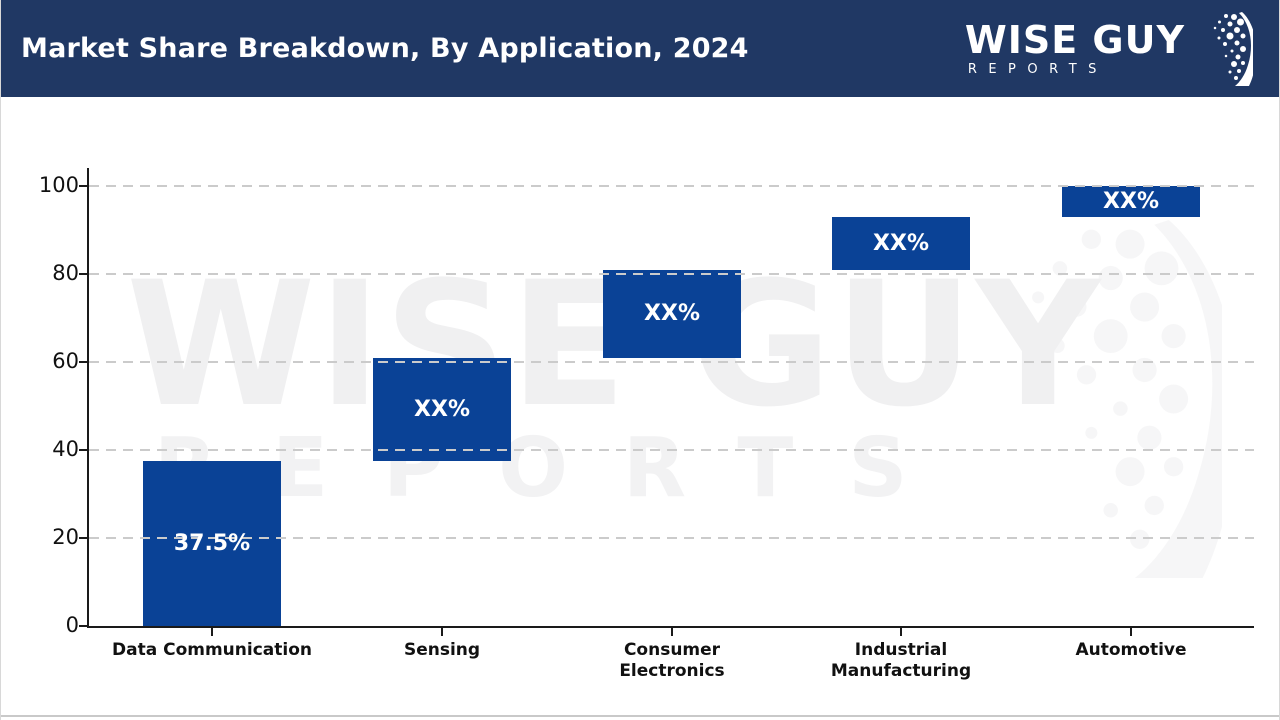 Image resolution: width=1280 pixels, height=720 pixels. Describe the element at coordinates (901, 660) in the screenshot. I see `x-category-label: Industrial Manufacturing` at that location.